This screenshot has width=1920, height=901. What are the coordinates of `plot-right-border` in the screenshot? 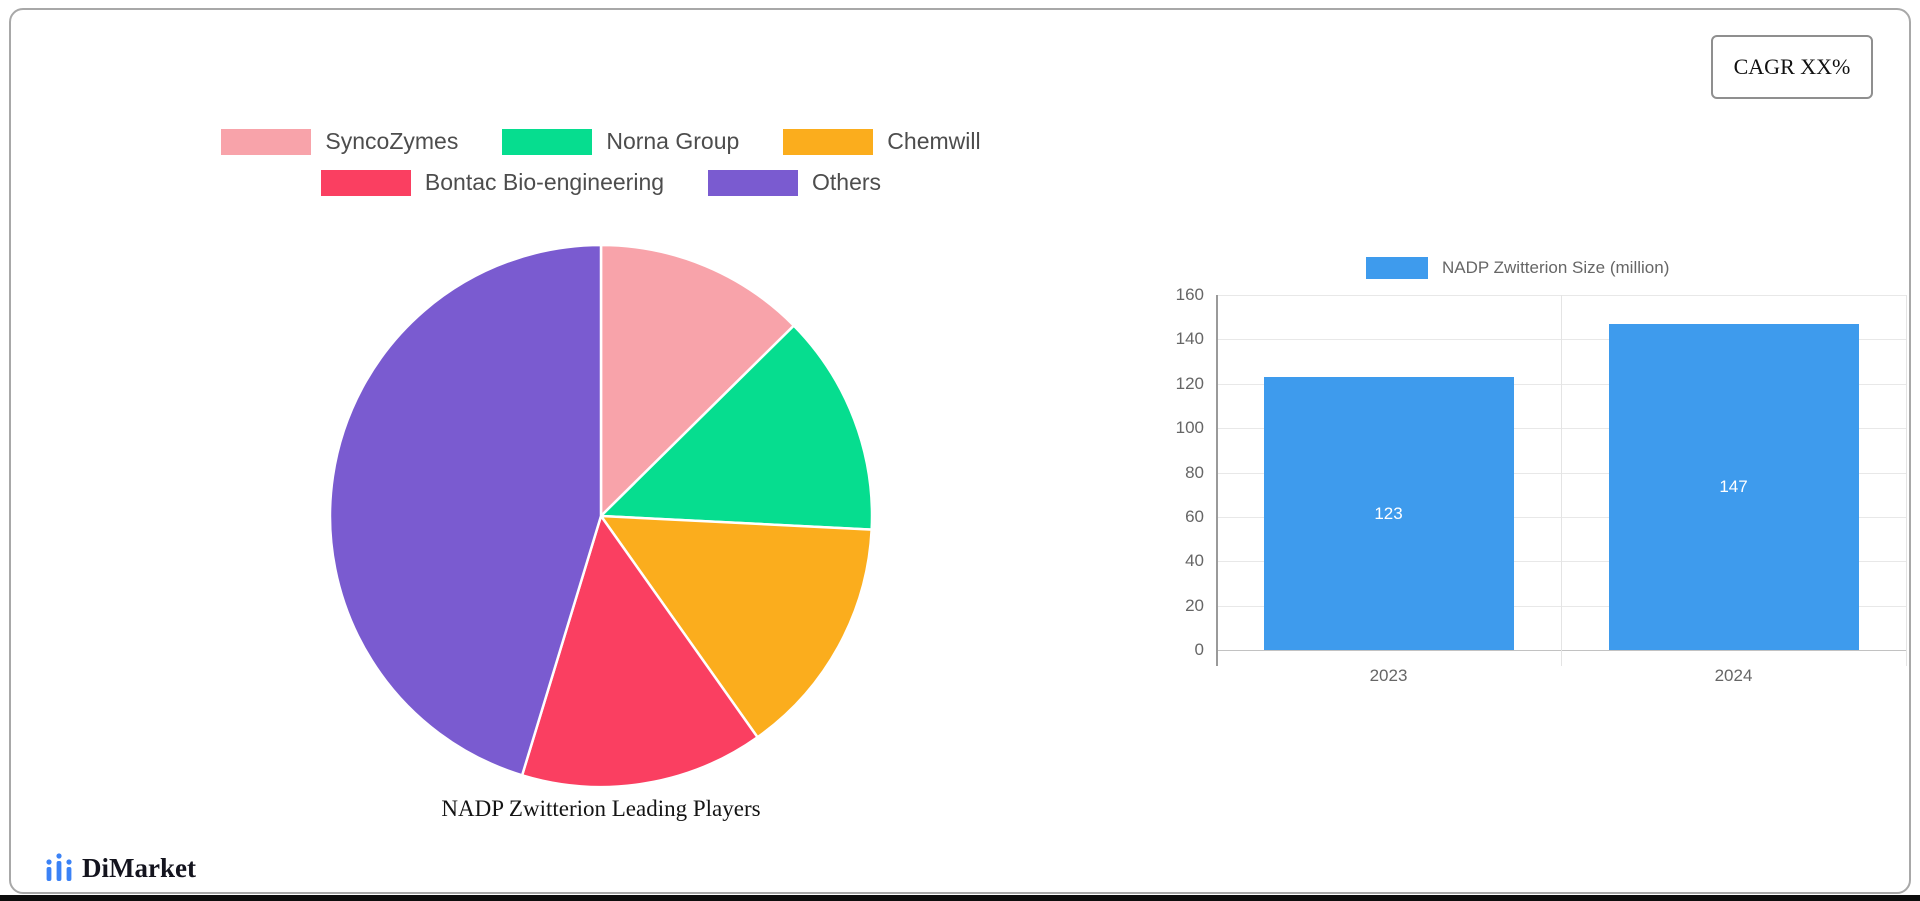 It's located at (1906, 480).